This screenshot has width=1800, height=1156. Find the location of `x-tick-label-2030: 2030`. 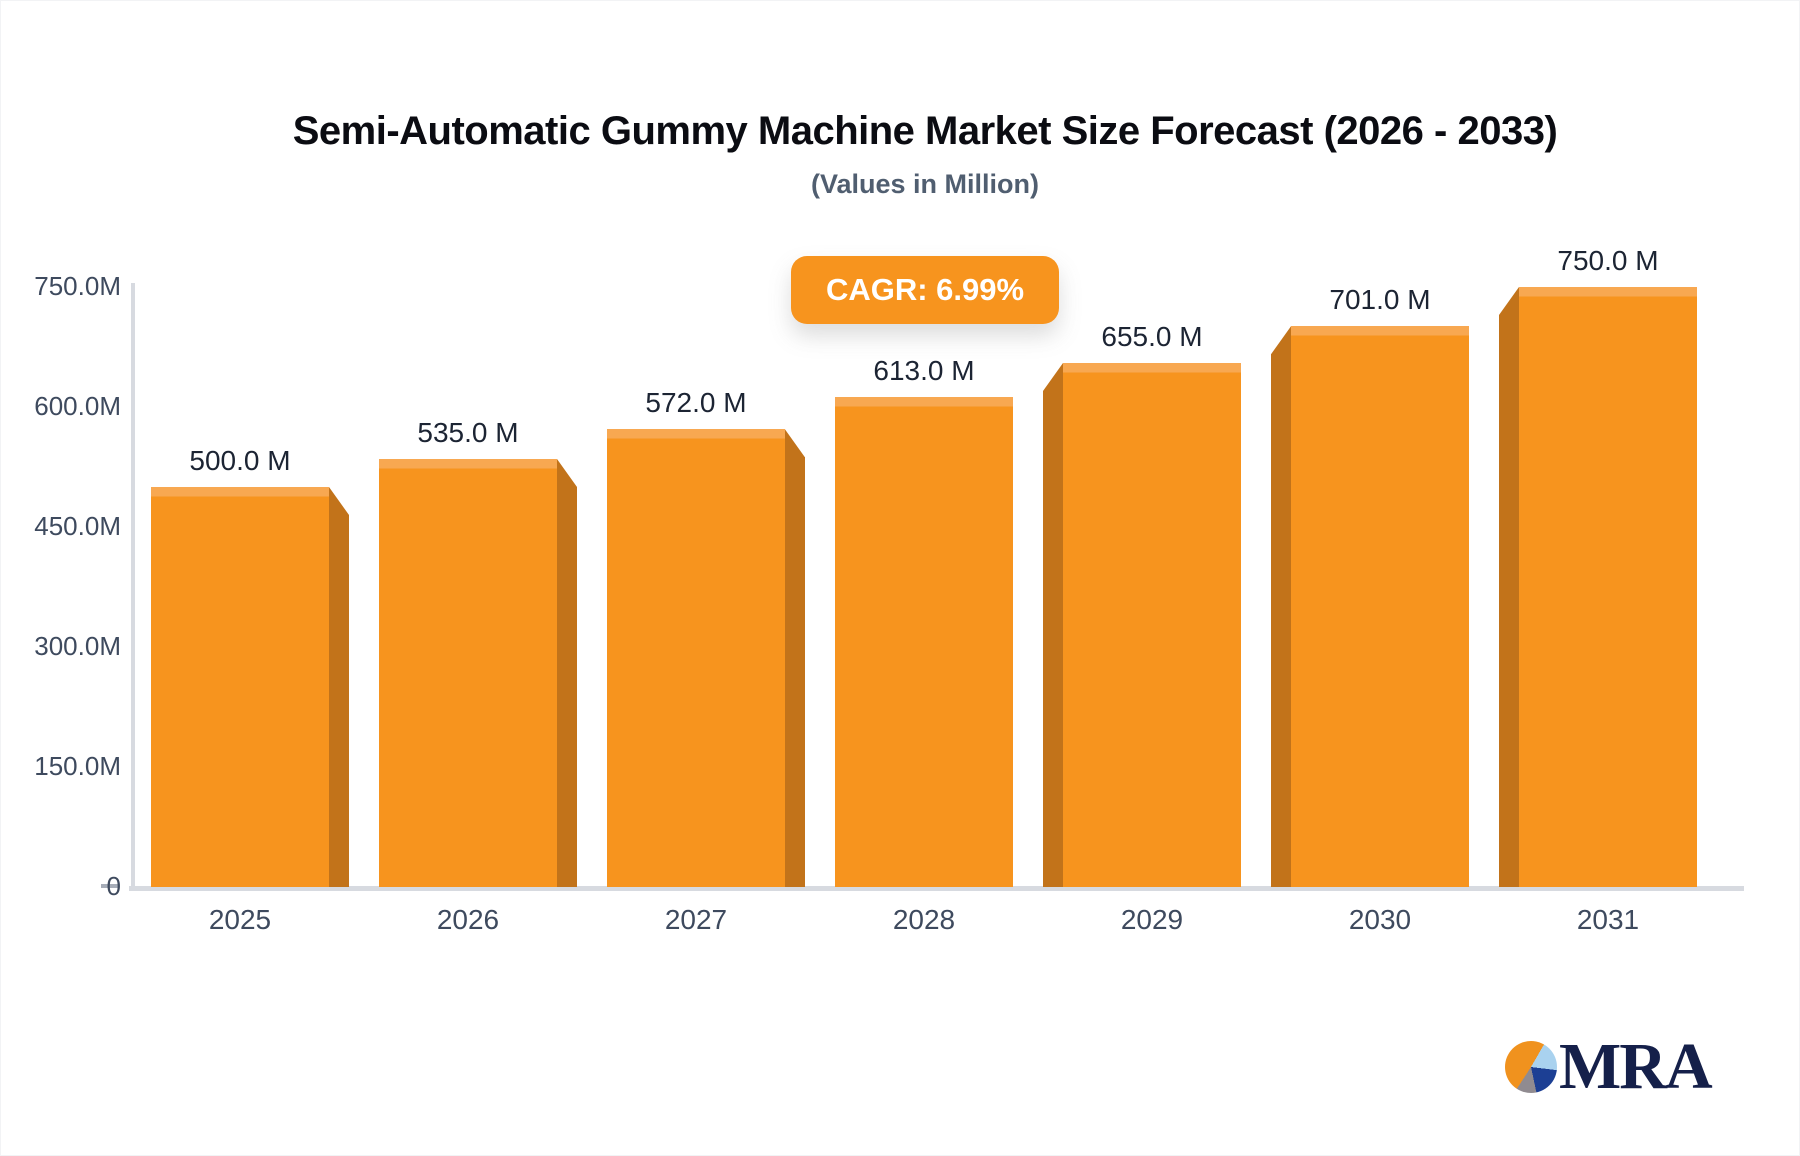

x-tick-label-2030: 2030 is located at coordinates (1380, 919).